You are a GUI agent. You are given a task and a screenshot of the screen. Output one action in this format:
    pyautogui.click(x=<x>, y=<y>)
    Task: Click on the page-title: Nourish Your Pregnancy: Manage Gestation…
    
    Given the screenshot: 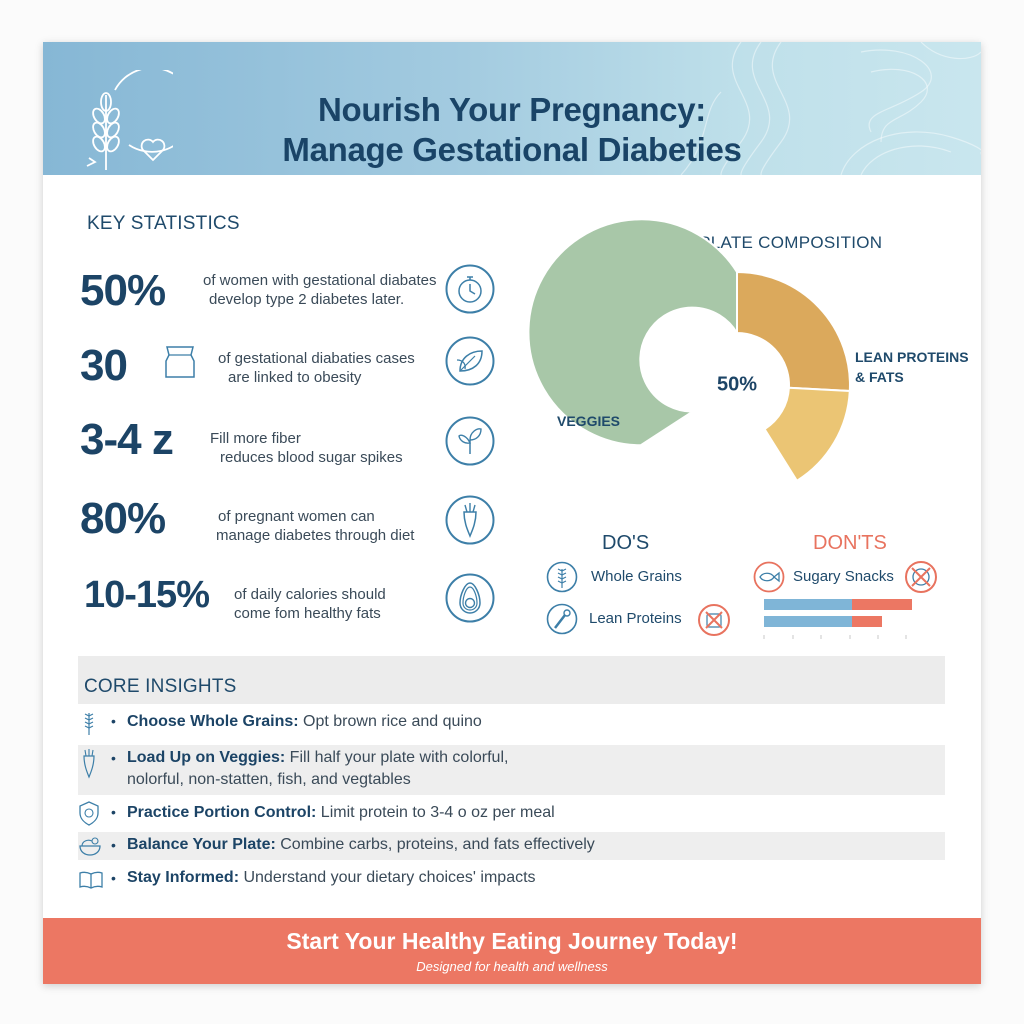 What is the action you would take?
    pyautogui.click(x=512, y=130)
    